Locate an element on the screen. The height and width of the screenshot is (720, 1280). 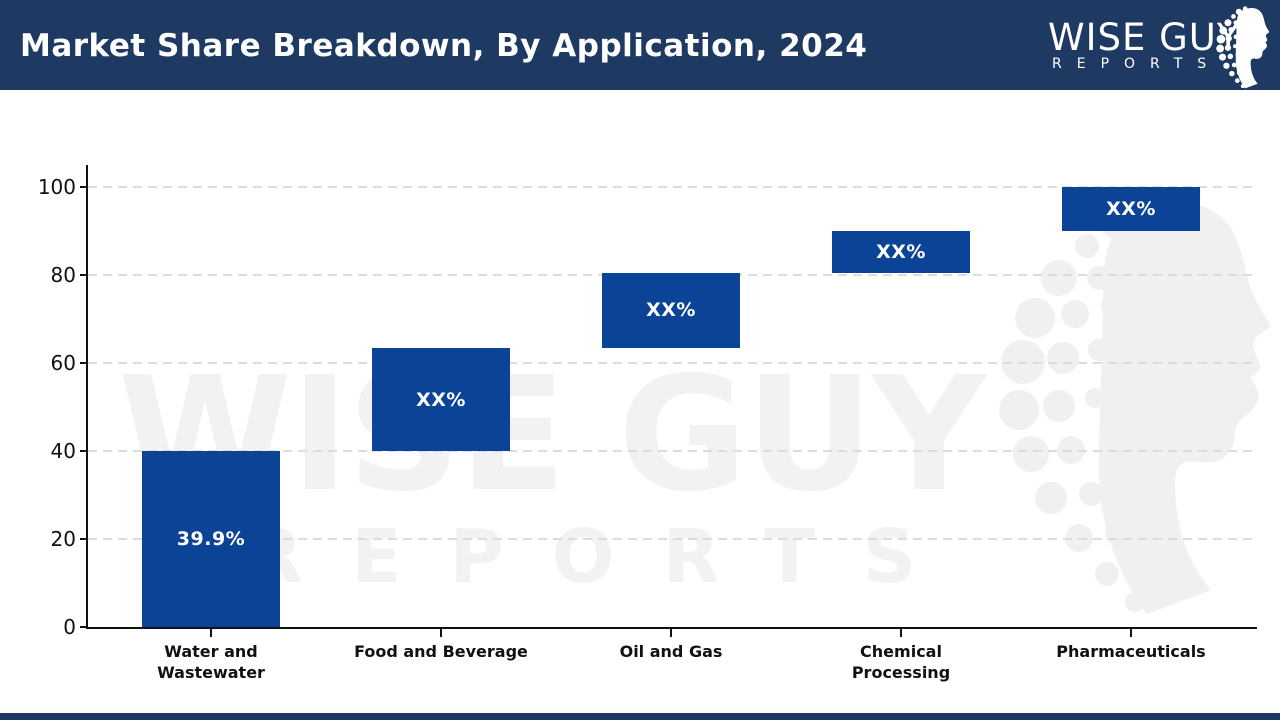
logo-head-icon is located at coordinates (1243, 47).